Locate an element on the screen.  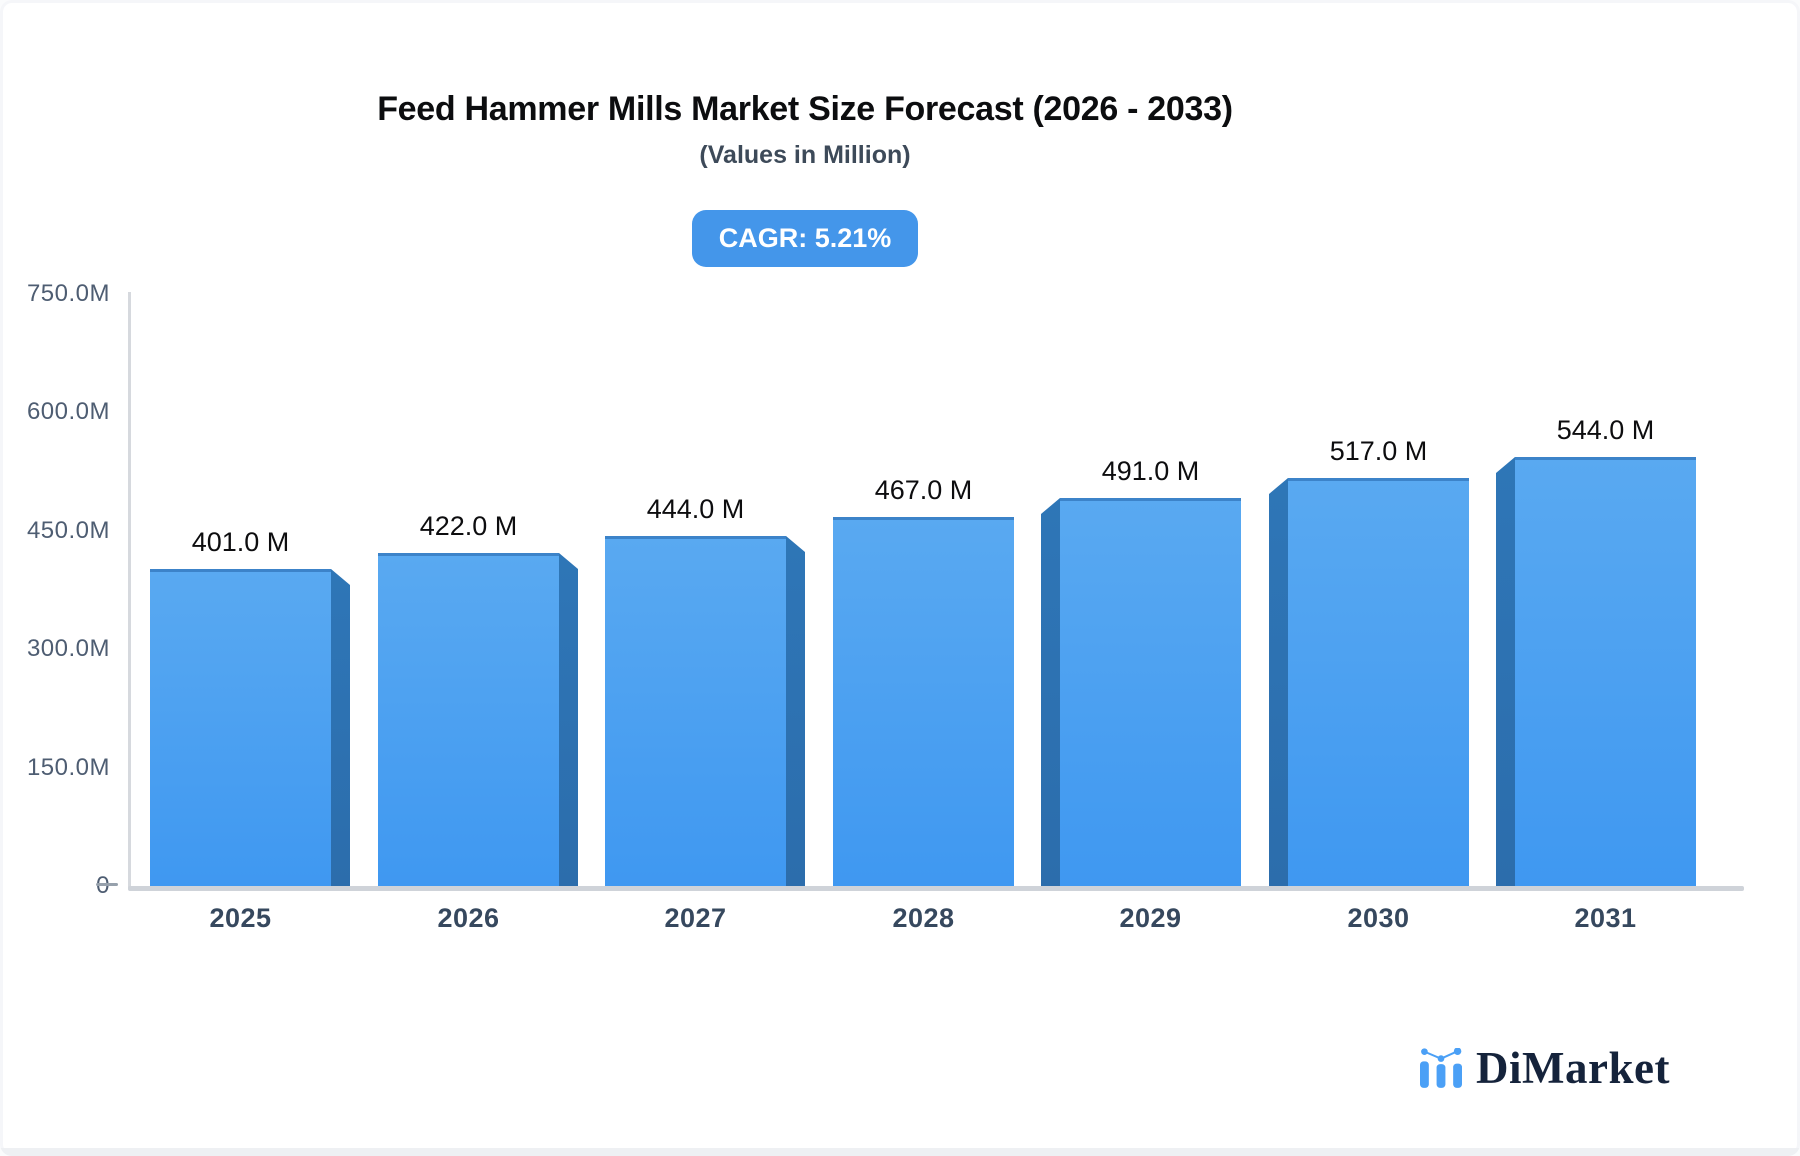
dimarket-logo-text: DiMarket is located at coordinates (1573, 1068).